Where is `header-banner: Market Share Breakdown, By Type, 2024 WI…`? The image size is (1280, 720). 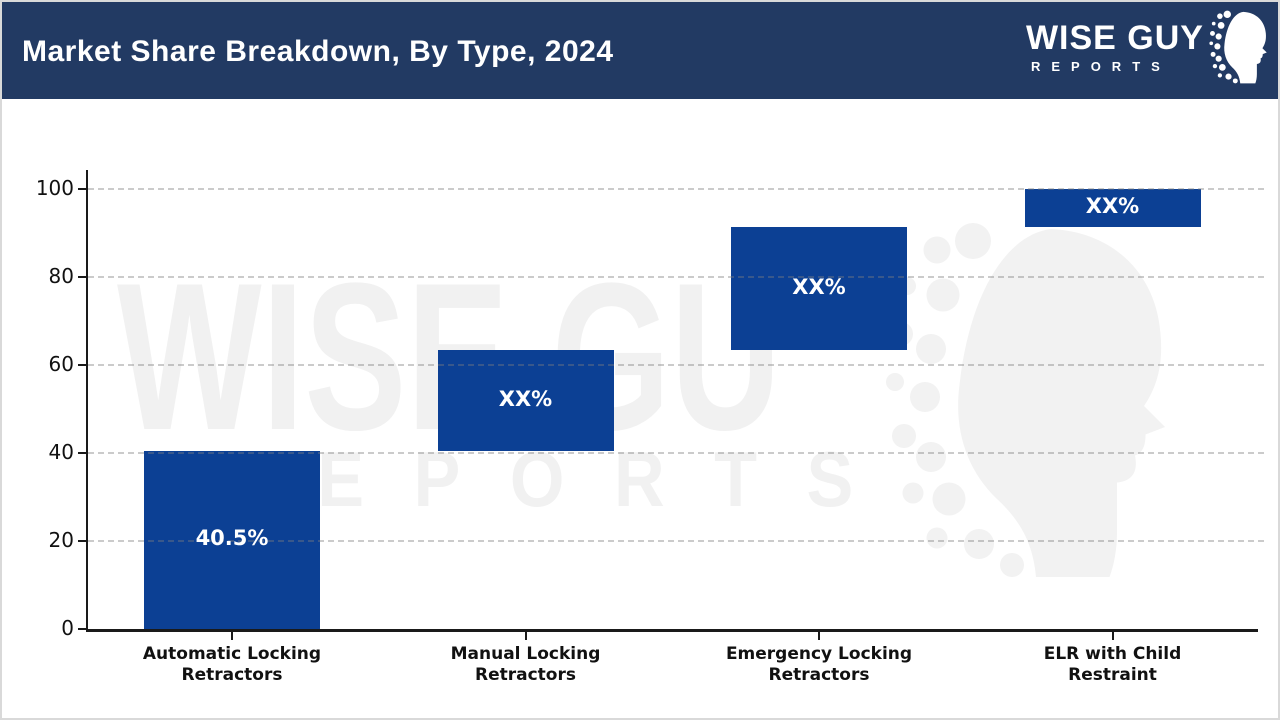
header-banner: Market Share Breakdown, By Type, 2024 WI… is located at coordinates (640, 50).